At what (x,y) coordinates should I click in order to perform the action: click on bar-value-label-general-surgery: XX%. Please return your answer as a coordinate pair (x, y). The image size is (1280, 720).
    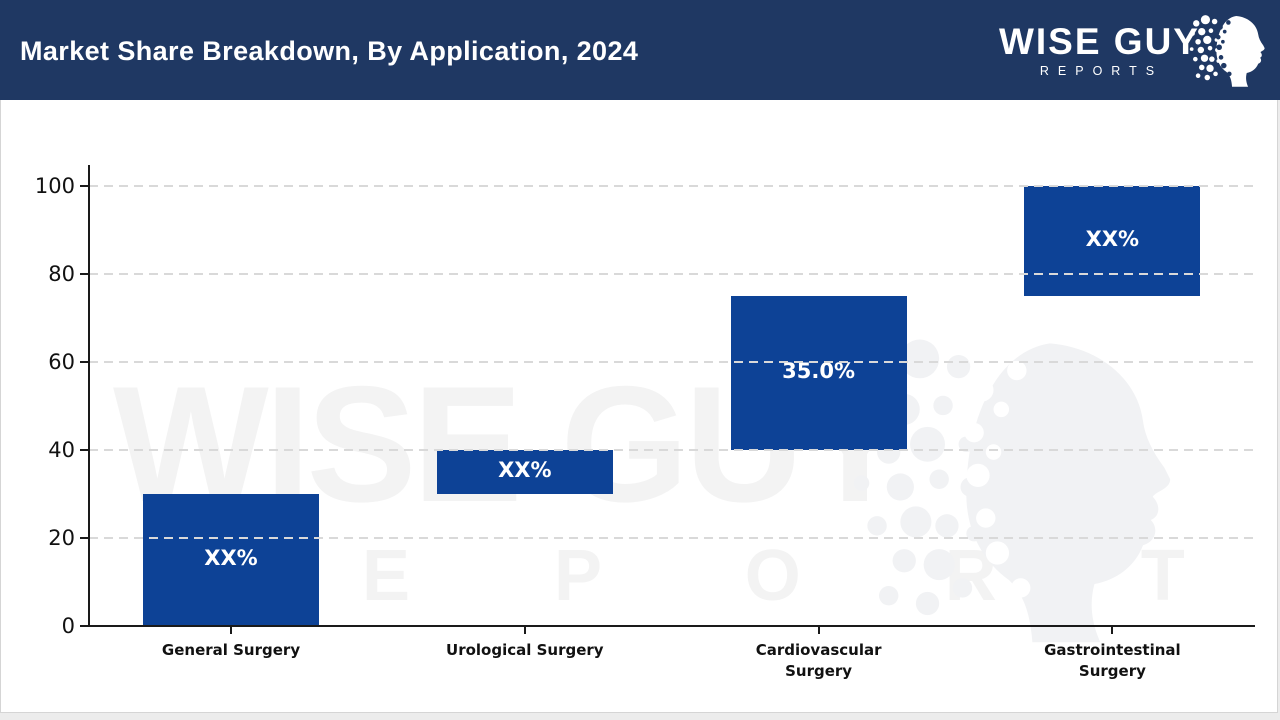
    Looking at the image, I should click on (231, 558).